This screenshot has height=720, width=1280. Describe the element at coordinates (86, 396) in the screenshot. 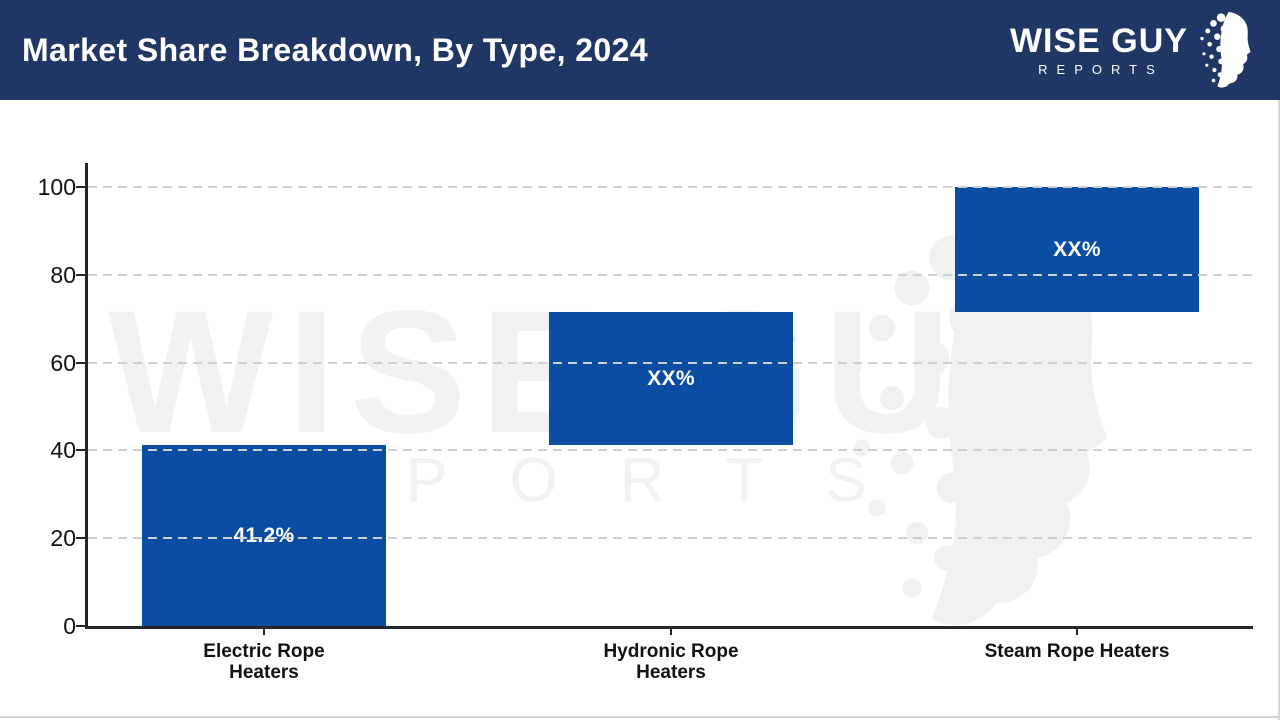

I see `y-axis-line` at that location.